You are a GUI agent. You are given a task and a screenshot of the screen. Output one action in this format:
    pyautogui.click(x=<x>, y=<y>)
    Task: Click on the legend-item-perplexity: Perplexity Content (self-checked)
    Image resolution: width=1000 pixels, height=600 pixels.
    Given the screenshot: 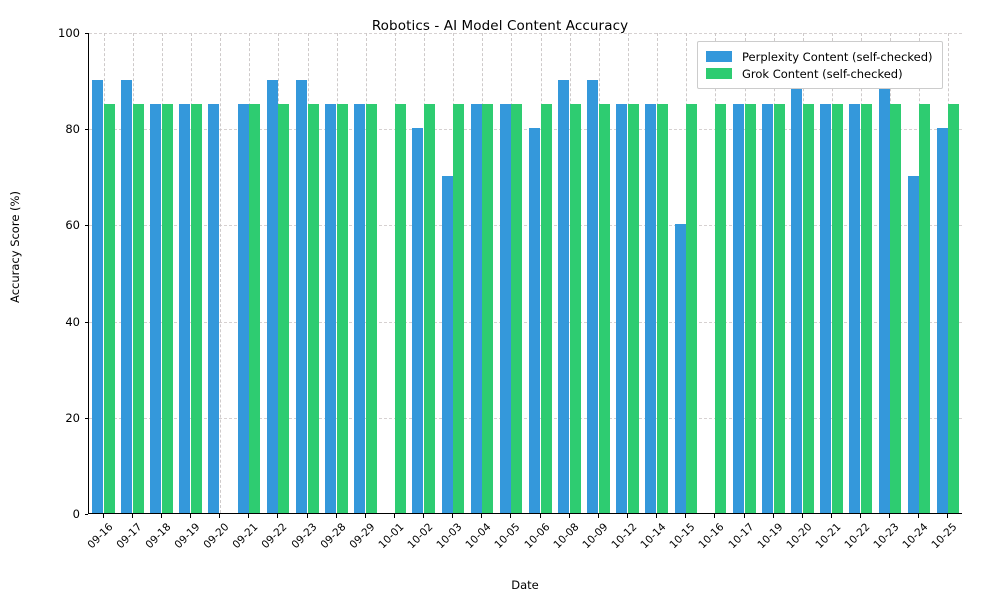 What is the action you would take?
    pyautogui.click(x=819, y=56)
    